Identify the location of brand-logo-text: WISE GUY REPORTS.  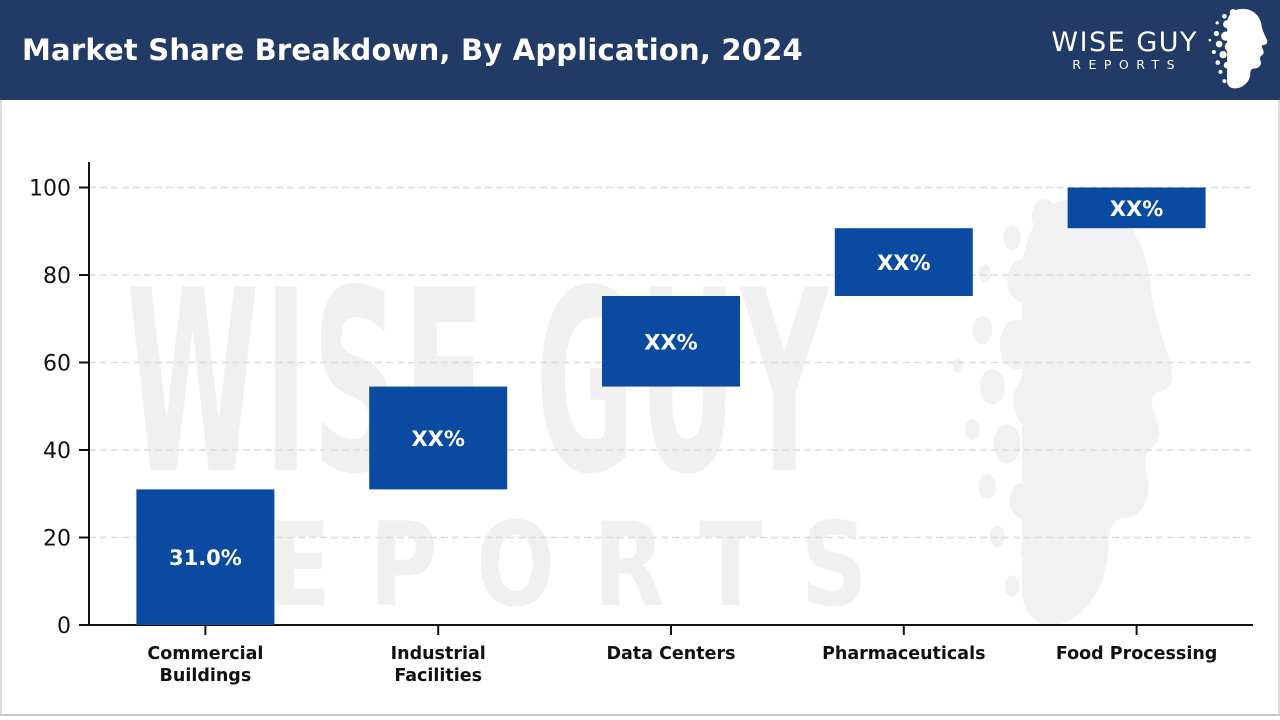
(1124, 50).